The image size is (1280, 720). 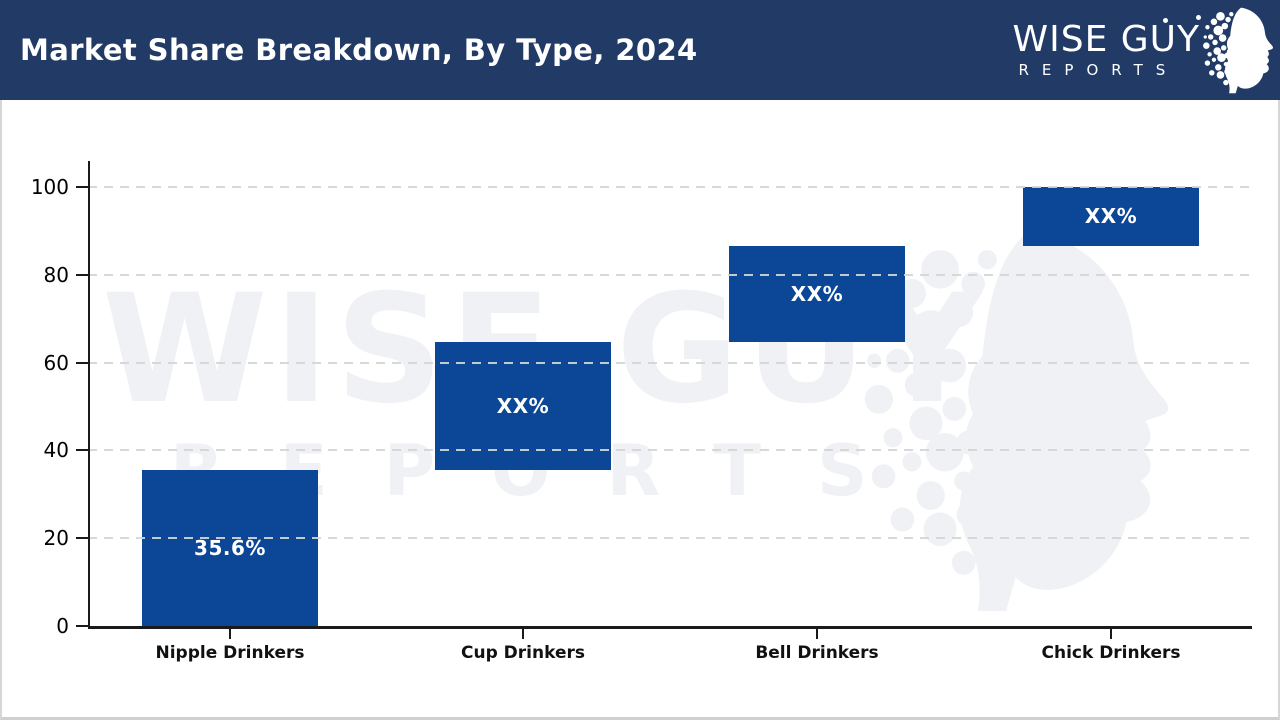 I want to click on bar-nipple-drinkers: 35.6%, so click(x=230, y=547).